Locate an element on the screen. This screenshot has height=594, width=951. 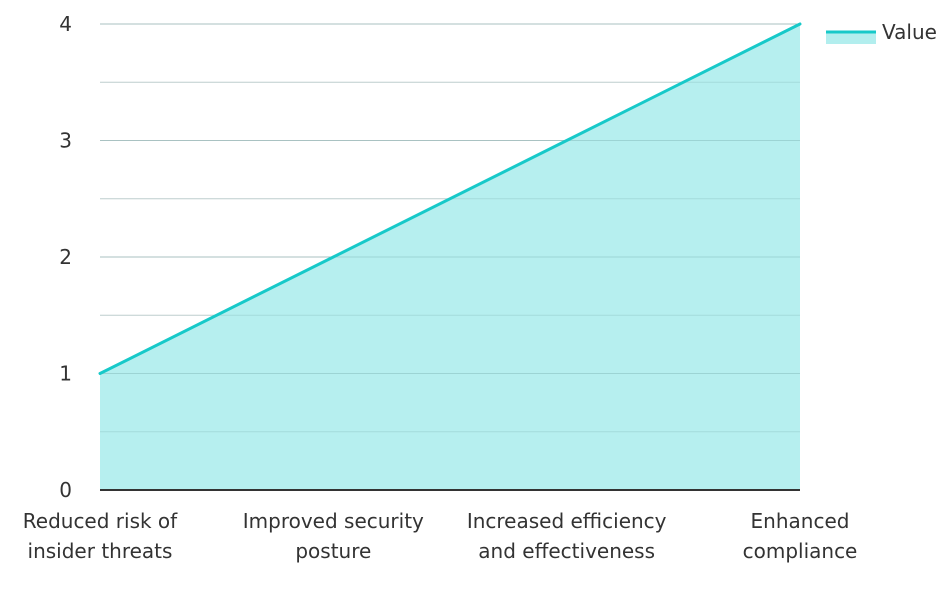
y-tick-label: 2 is located at coordinates (65, 257).